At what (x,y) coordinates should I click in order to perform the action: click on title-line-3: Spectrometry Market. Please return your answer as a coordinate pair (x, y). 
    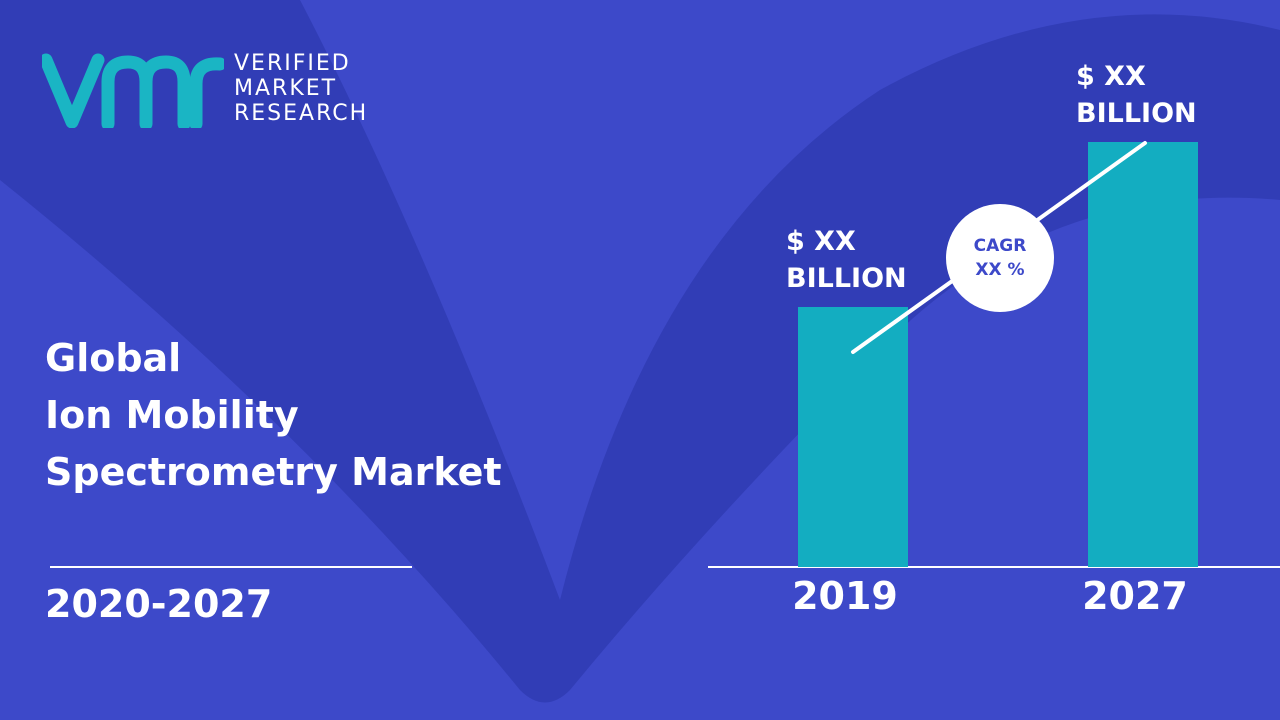
    Looking at the image, I should click on (273, 472).